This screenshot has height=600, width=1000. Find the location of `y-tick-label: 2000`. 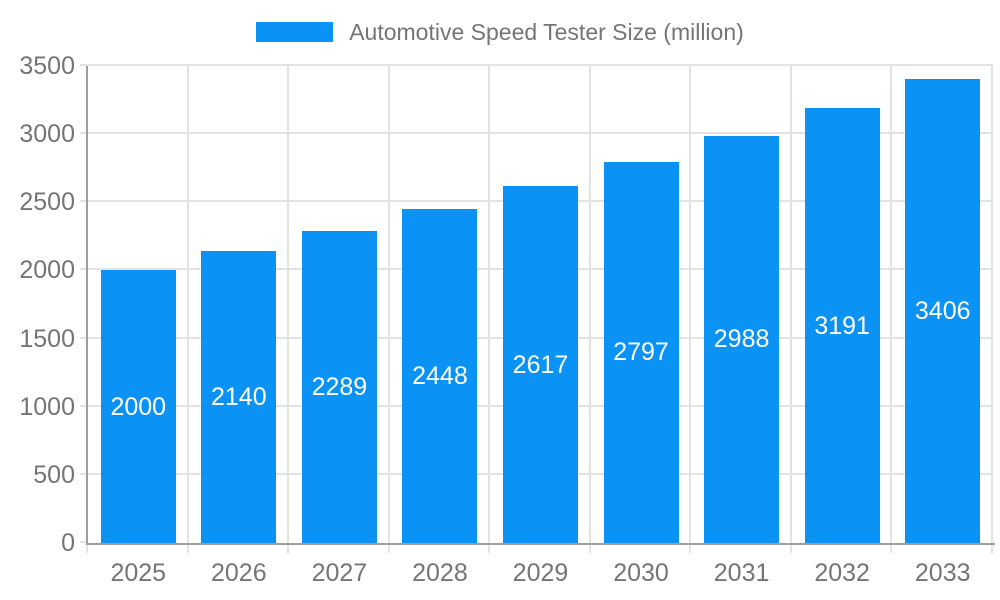

y-tick-label: 2000 is located at coordinates (47, 270).